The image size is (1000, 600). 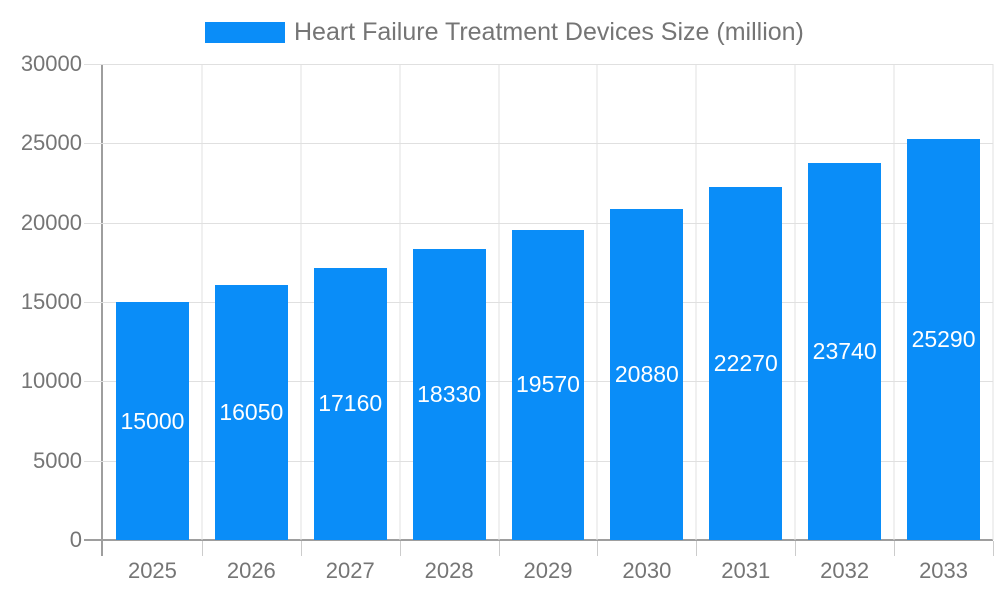 I want to click on bar-value-label: 22270, so click(x=745, y=362).